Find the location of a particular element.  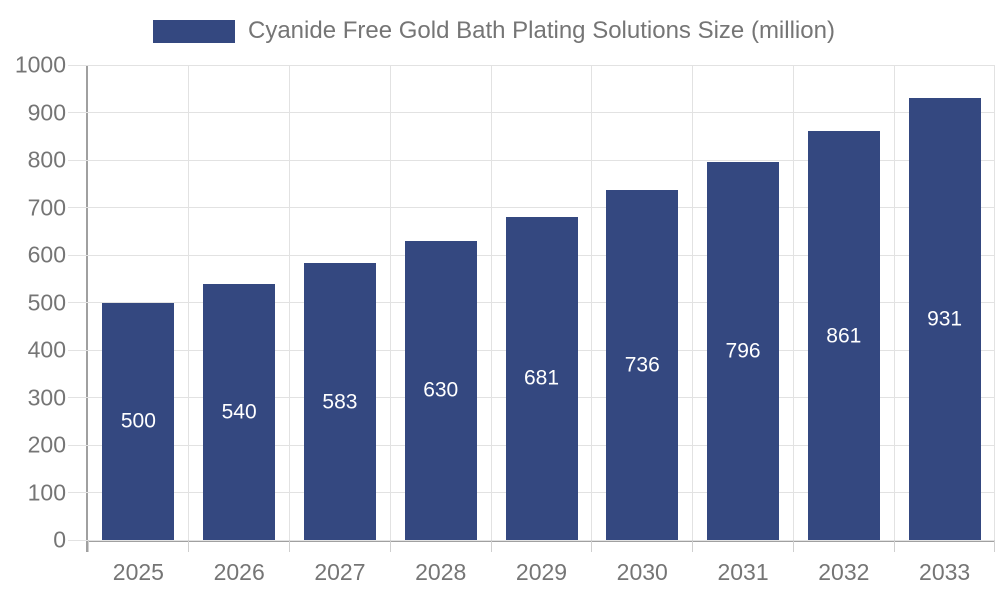

x-axis-label: 2029 is located at coordinates (541, 572).